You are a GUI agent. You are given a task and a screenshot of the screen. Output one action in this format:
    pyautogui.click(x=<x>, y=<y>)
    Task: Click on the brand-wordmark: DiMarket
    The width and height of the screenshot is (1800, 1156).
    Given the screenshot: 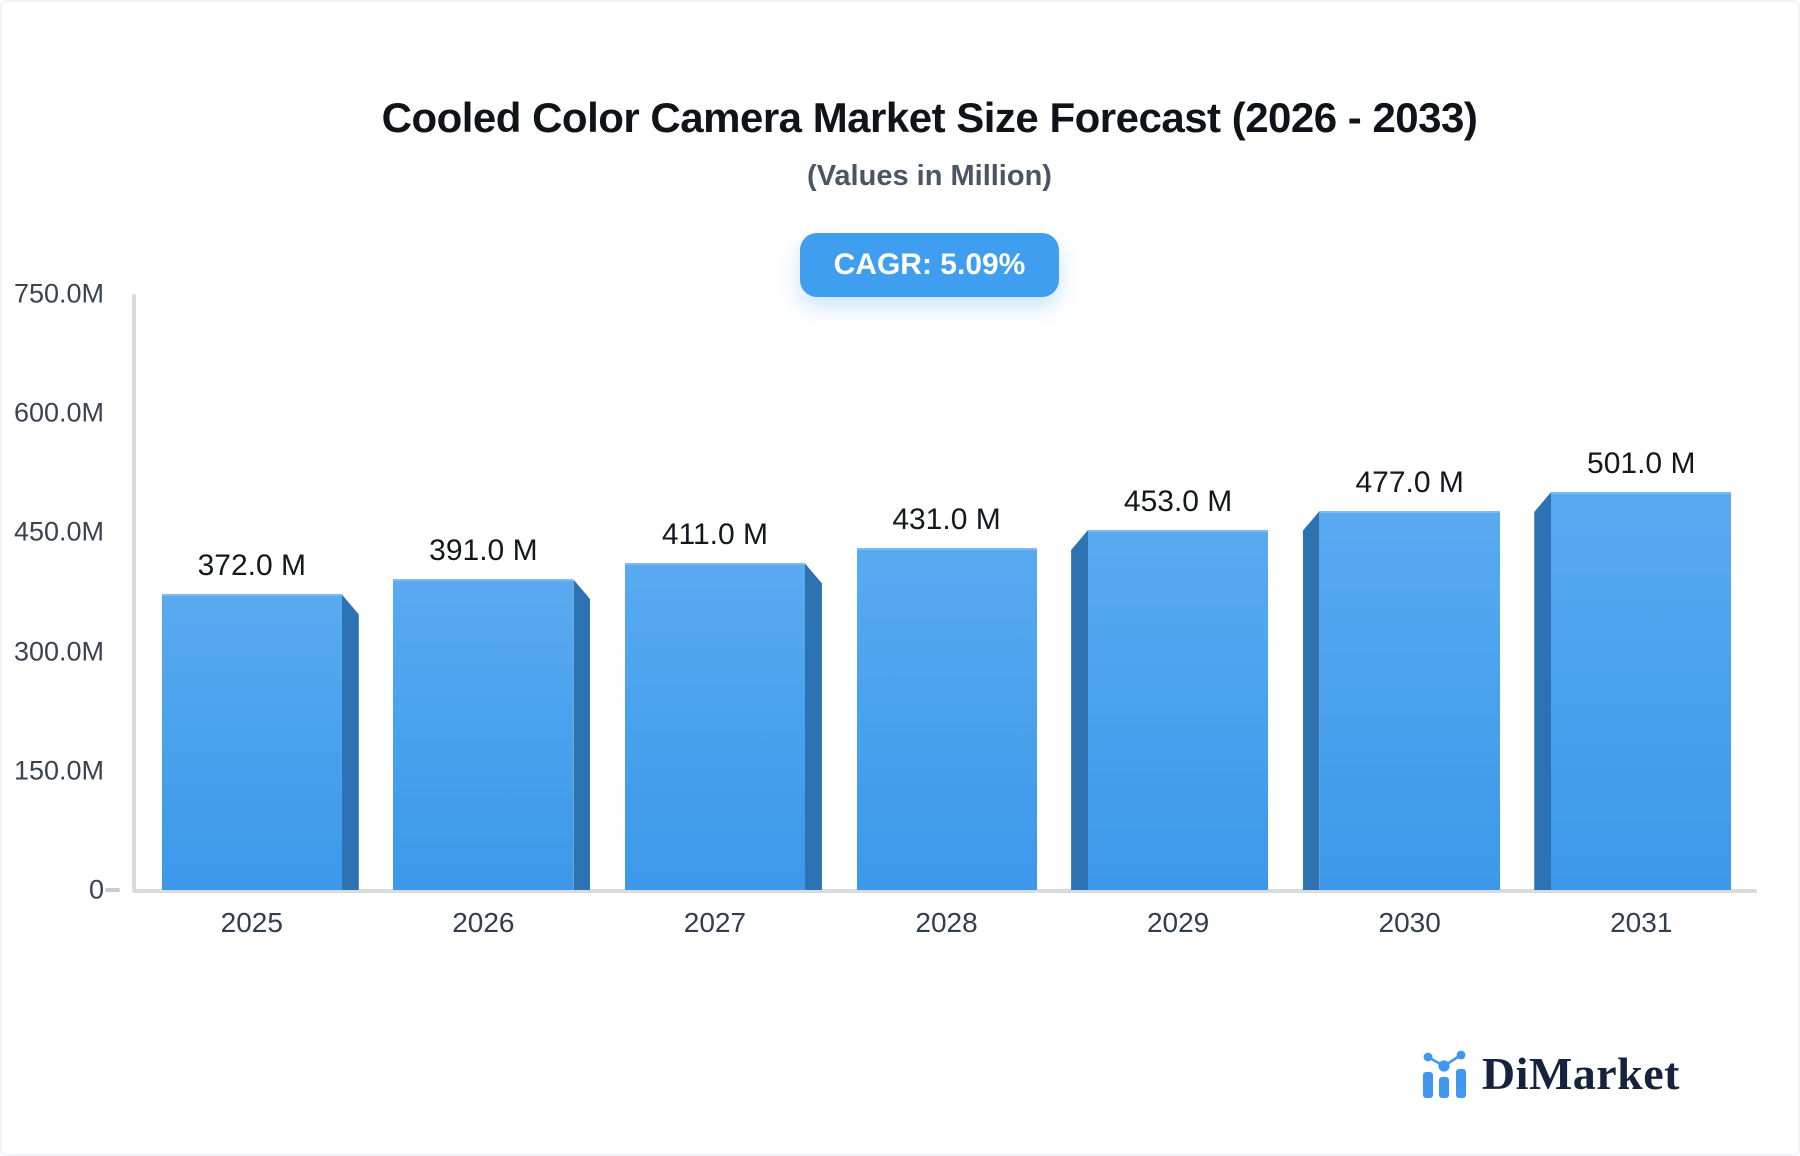 What is the action you would take?
    pyautogui.click(x=1580, y=1073)
    